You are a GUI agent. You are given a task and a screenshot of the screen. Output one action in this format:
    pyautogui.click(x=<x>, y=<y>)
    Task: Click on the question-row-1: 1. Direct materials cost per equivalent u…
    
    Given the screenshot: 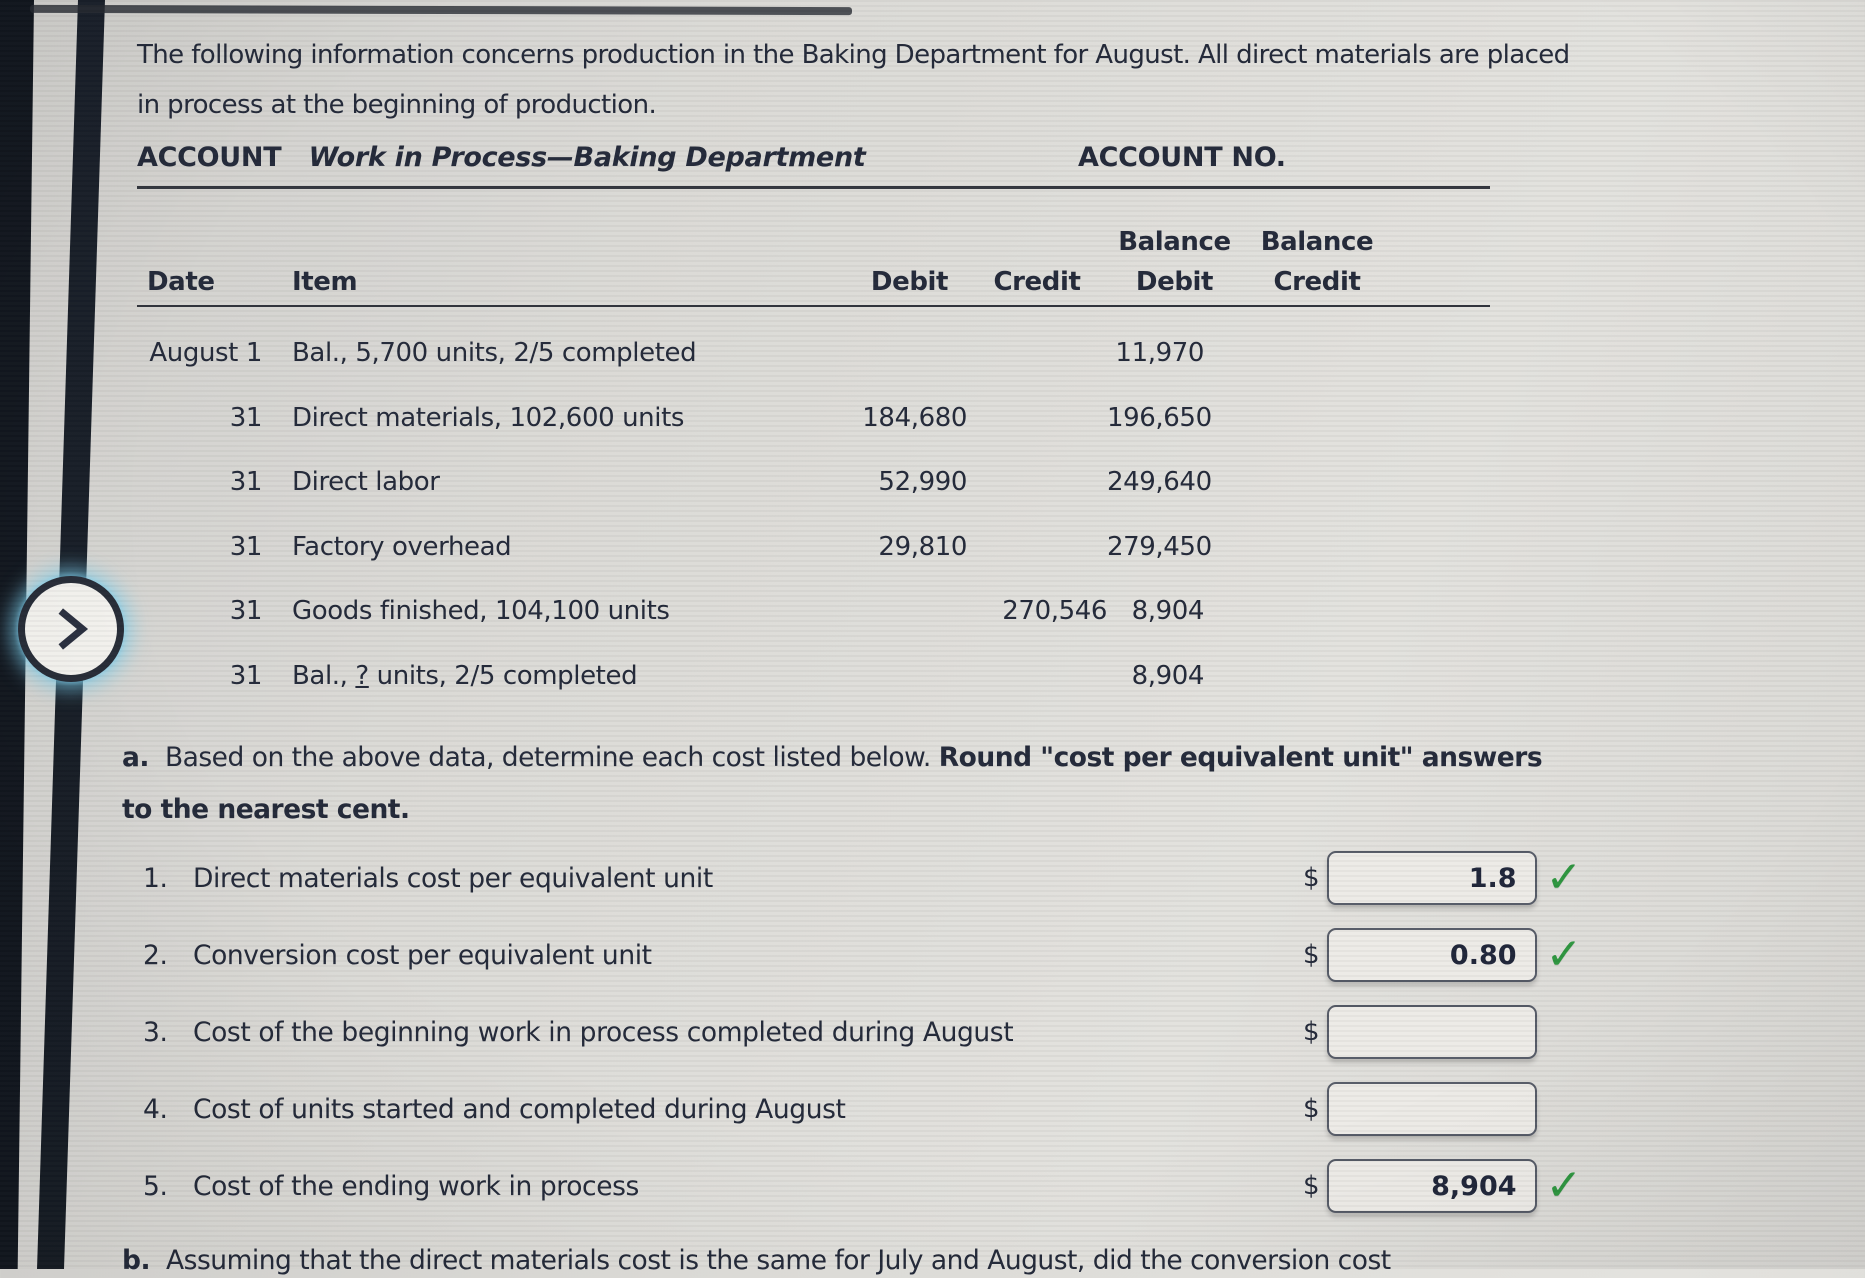 What is the action you would take?
    pyautogui.click(x=870, y=878)
    